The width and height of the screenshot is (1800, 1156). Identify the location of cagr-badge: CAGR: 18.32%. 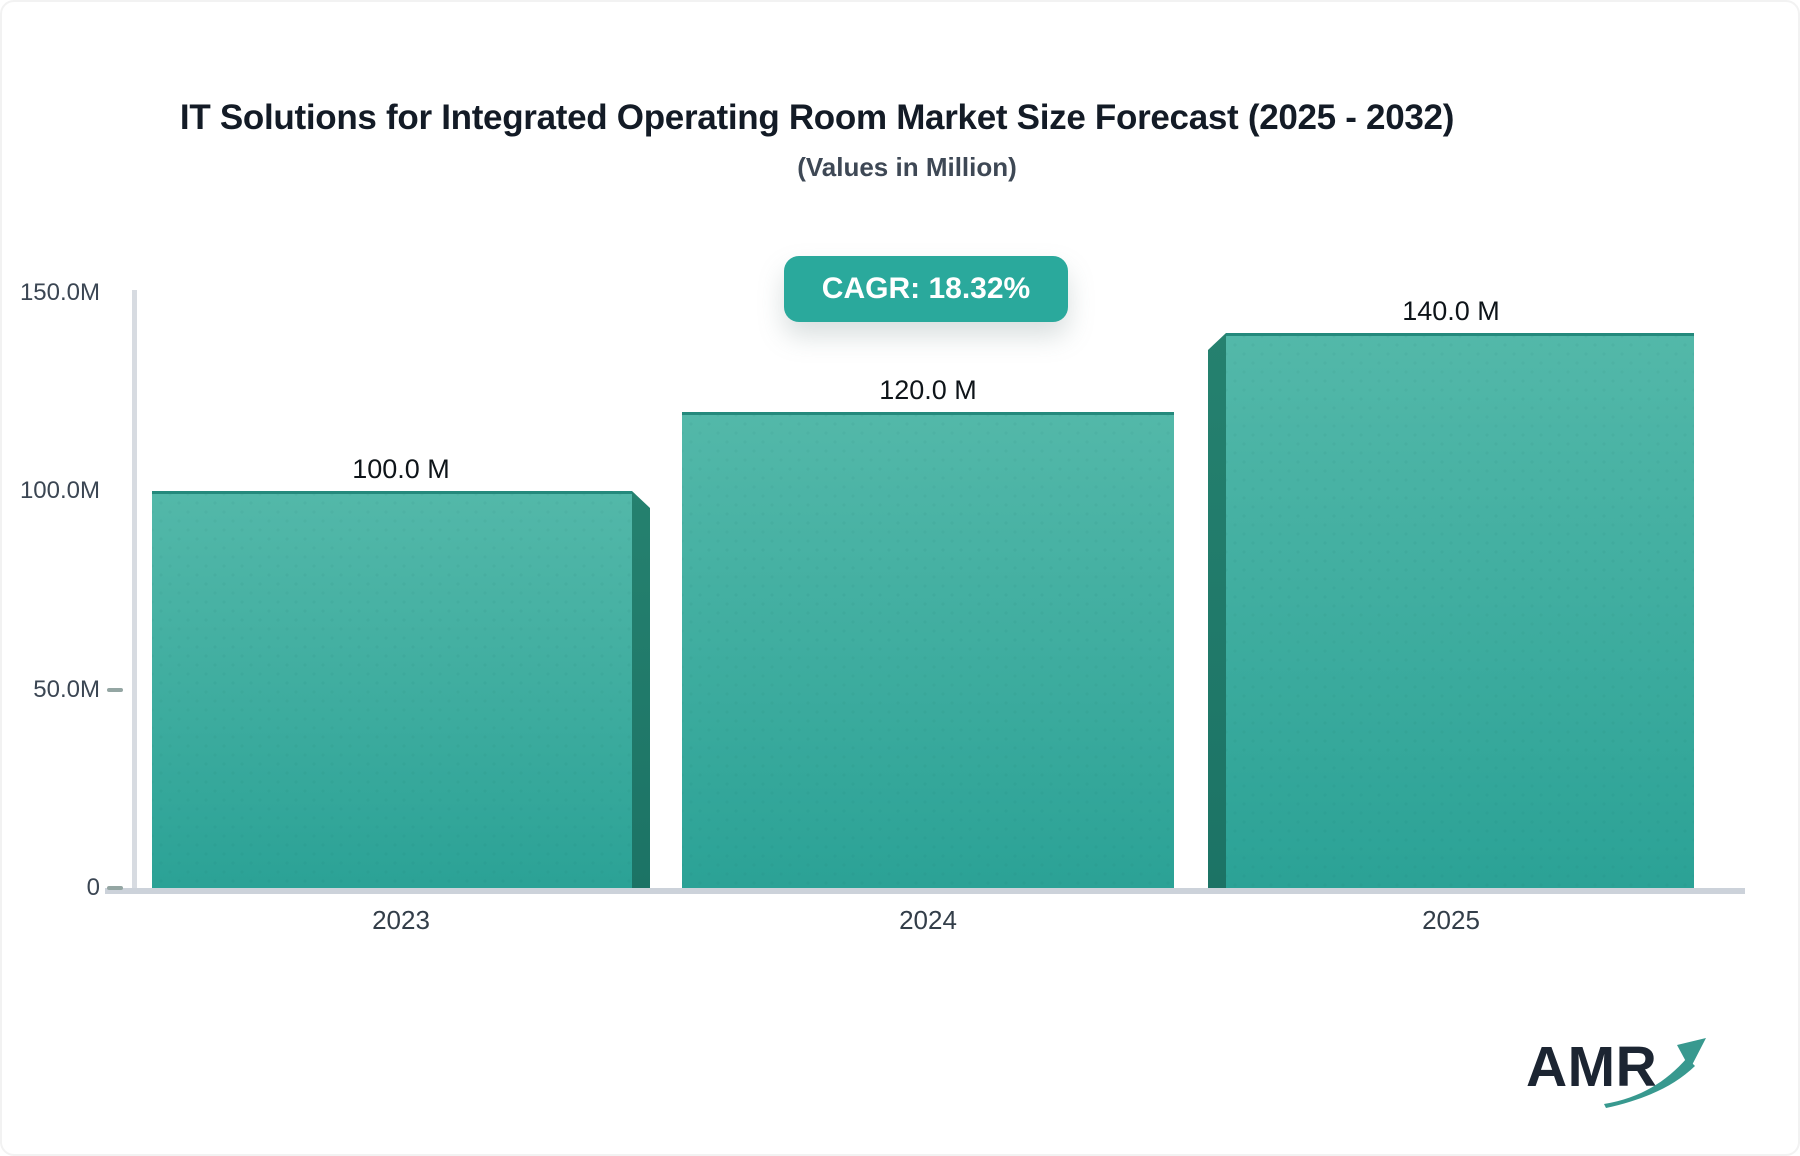
(926, 289).